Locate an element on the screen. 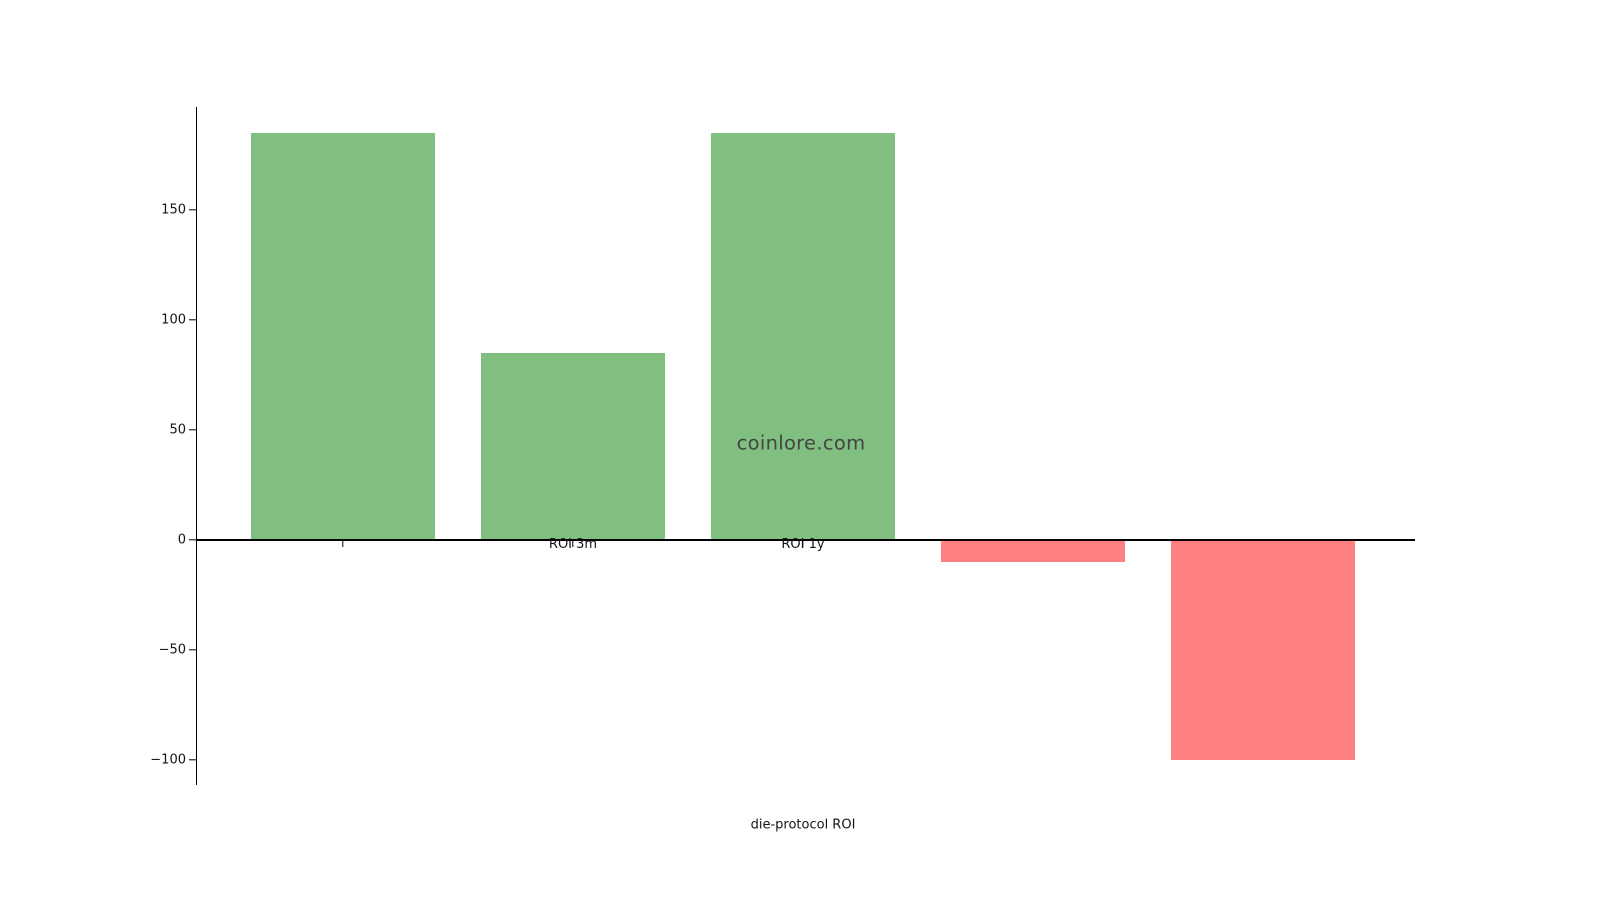 This screenshot has width=1600, height=900. x-axis-zero-line is located at coordinates (805, 540).